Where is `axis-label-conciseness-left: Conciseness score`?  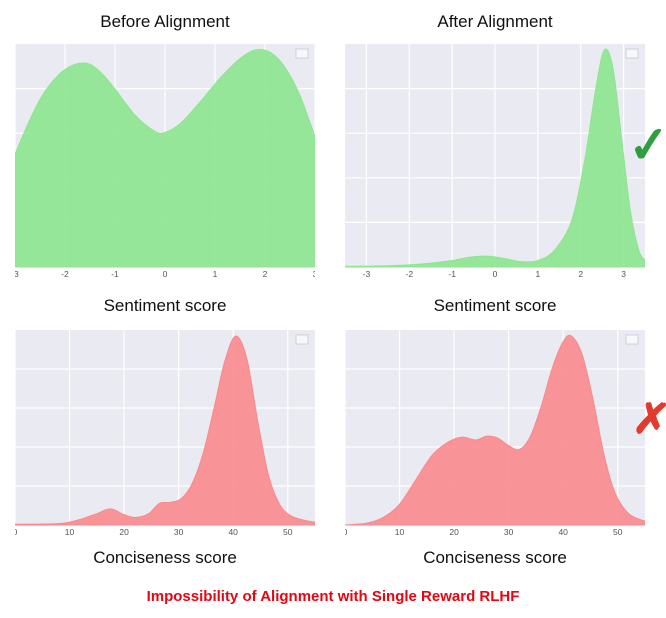 axis-label-conciseness-left: Conciseness score is located at coordinates (165, 557).